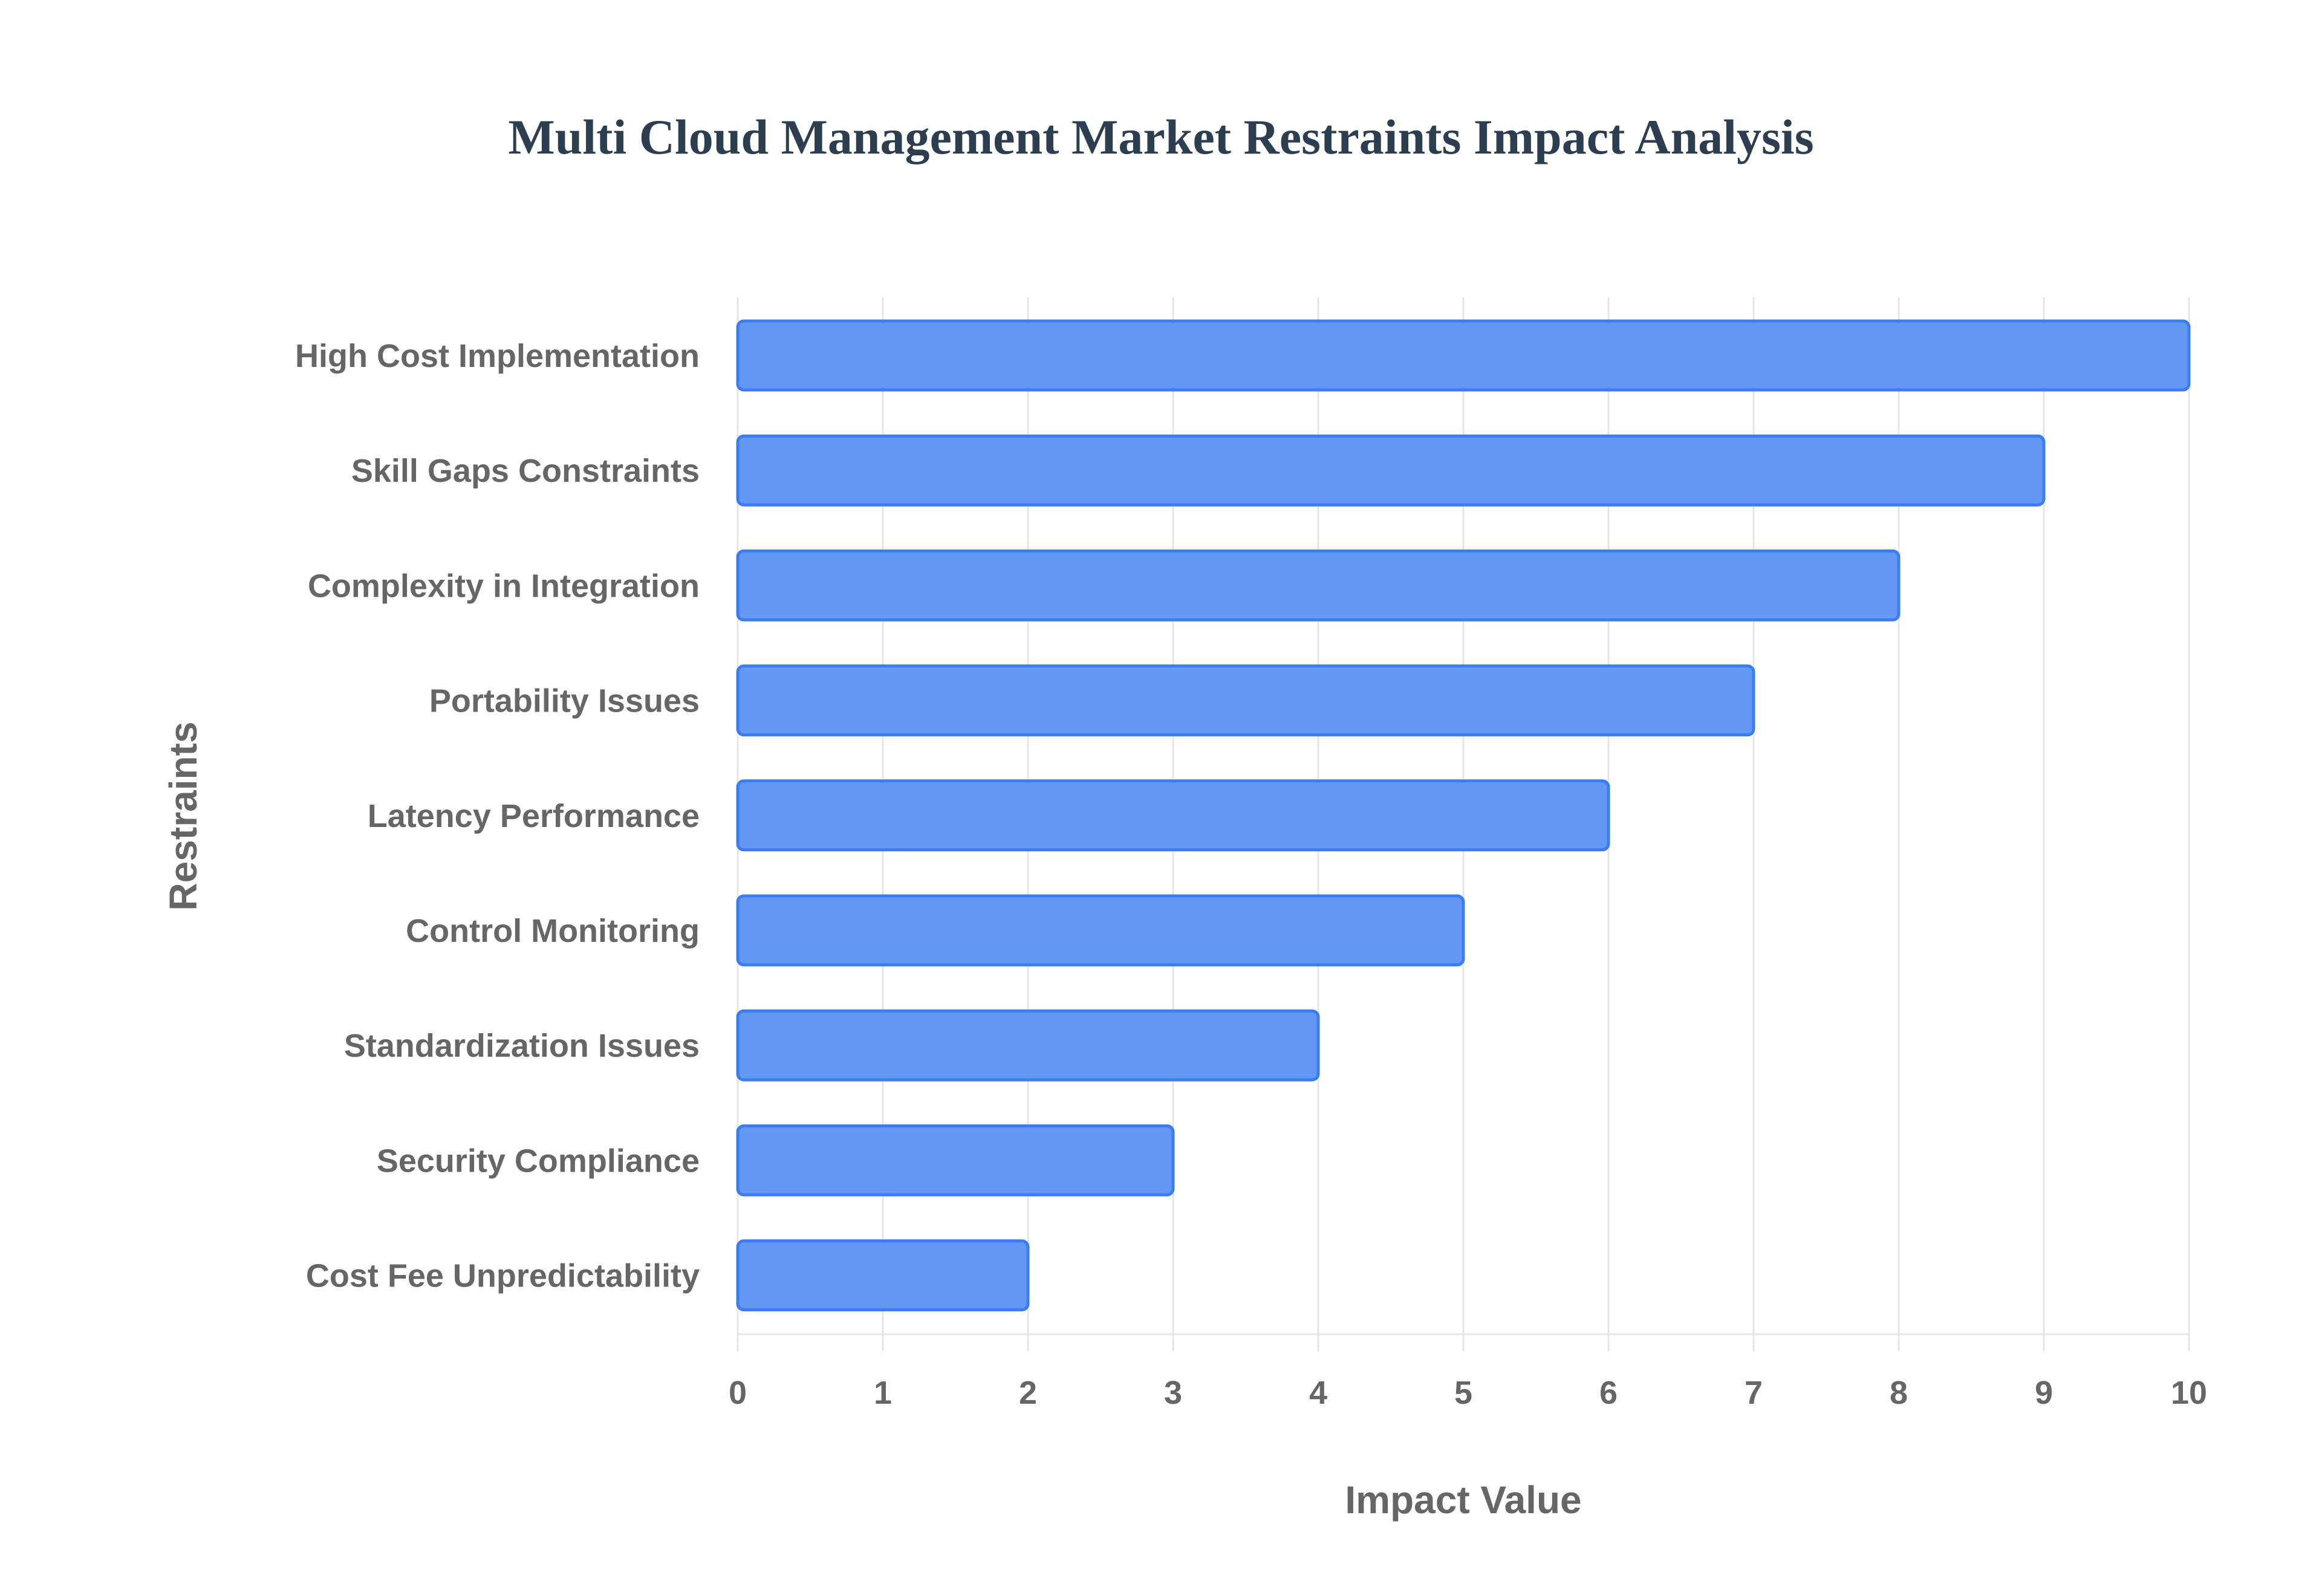  I want to click on x-tick-label: 6, so click(1608, 1393).